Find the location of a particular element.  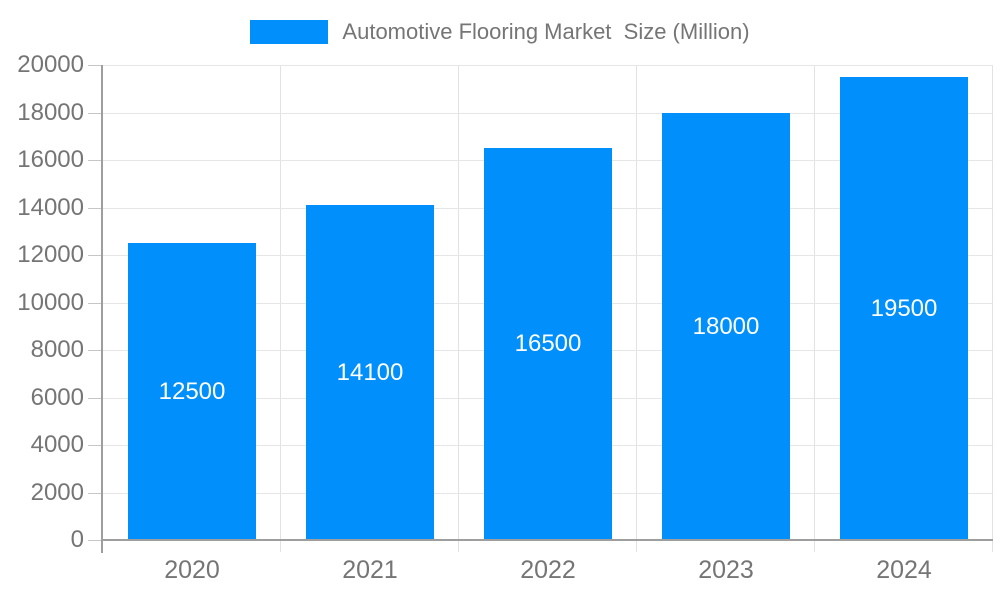

bar-2020: 12500 is located at coordinates (192, 391).